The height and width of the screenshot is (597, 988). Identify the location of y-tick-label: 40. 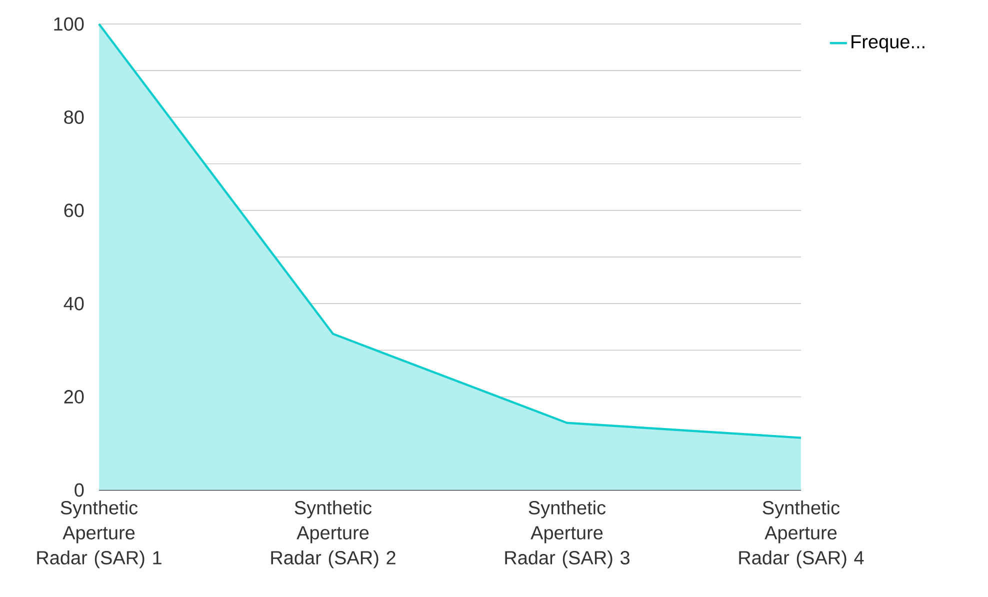
(74, 303).